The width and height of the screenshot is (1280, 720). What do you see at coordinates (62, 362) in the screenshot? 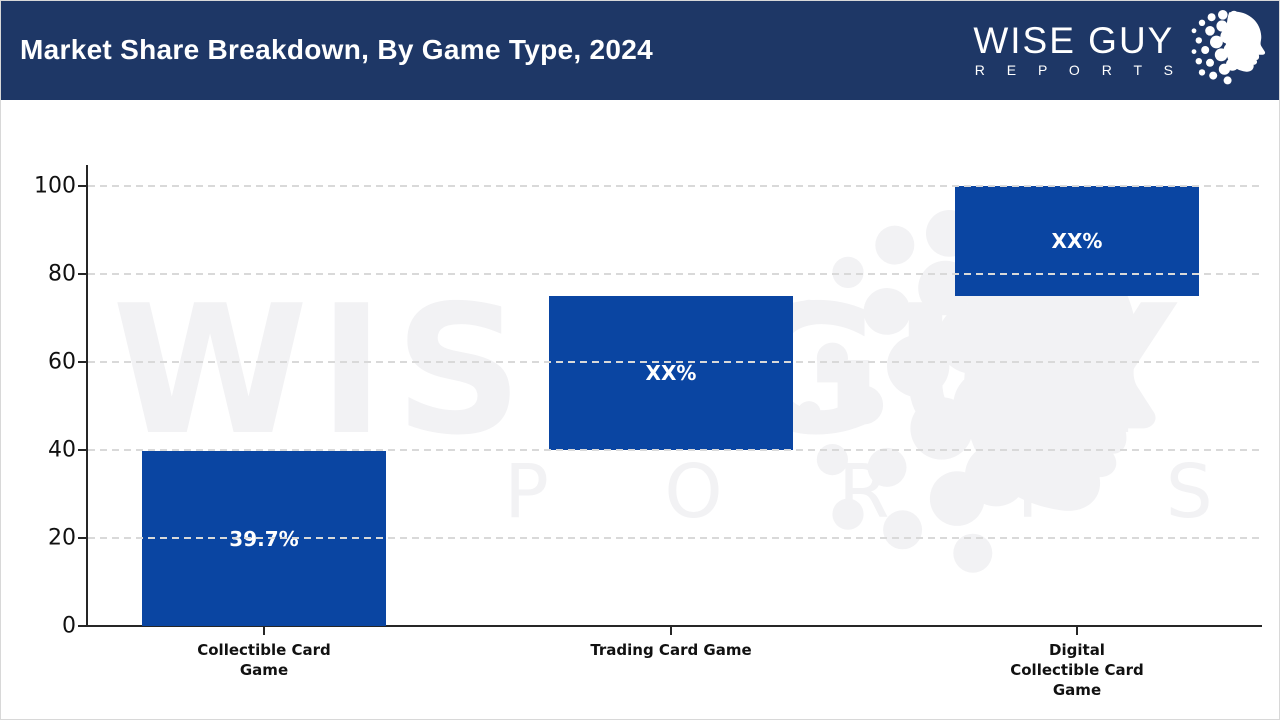
I see `y-tick-label: 60` at bounding box center [62, 362].